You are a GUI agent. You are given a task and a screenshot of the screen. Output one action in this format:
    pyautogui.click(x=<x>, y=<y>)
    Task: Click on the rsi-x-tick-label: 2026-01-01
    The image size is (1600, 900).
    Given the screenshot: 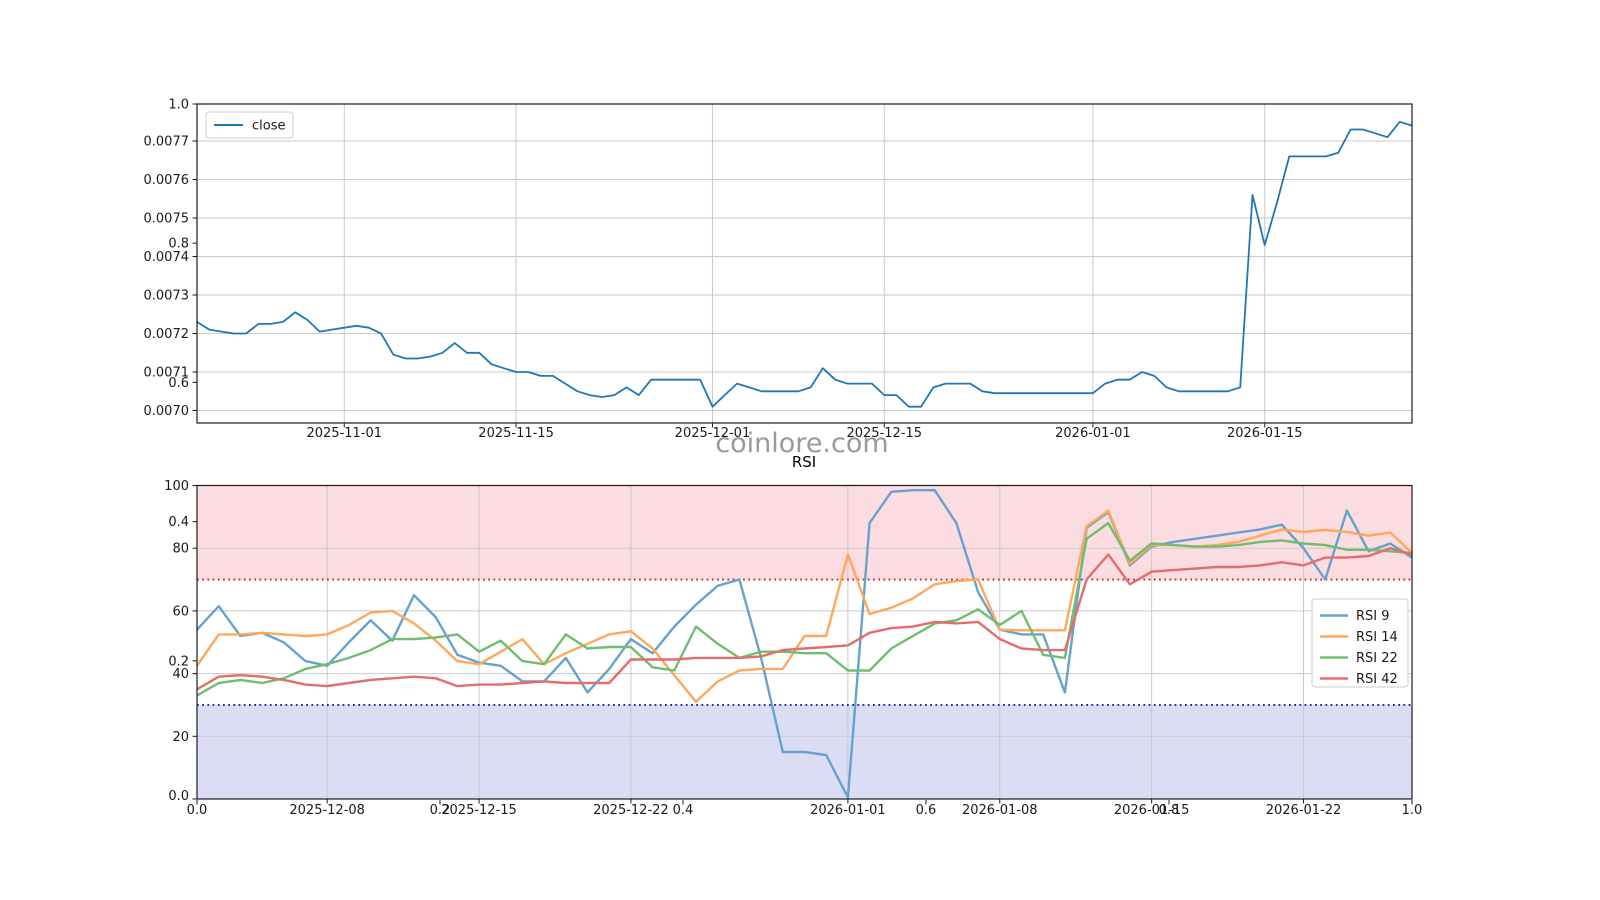 What is the action you would take?
    pyautogui.click(x=848, y=810)
    